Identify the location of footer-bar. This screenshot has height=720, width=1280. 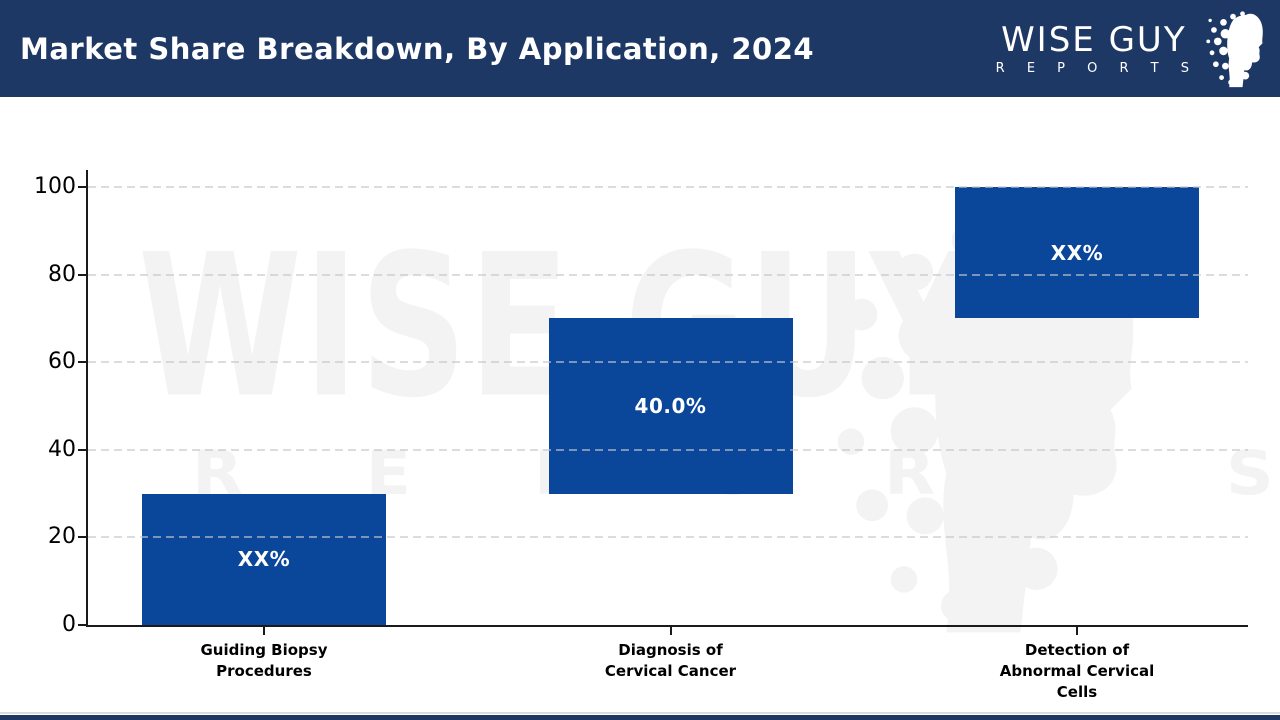
(640, 717).